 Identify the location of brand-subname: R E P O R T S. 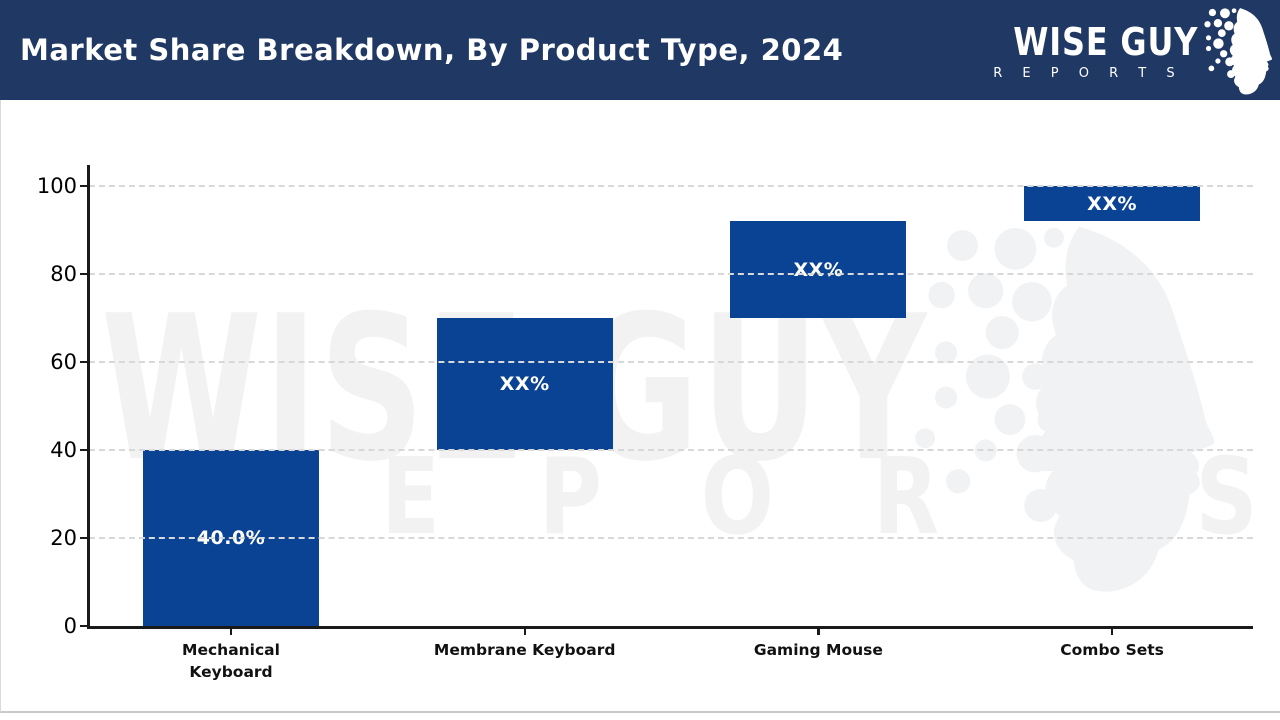
(1088, 73).